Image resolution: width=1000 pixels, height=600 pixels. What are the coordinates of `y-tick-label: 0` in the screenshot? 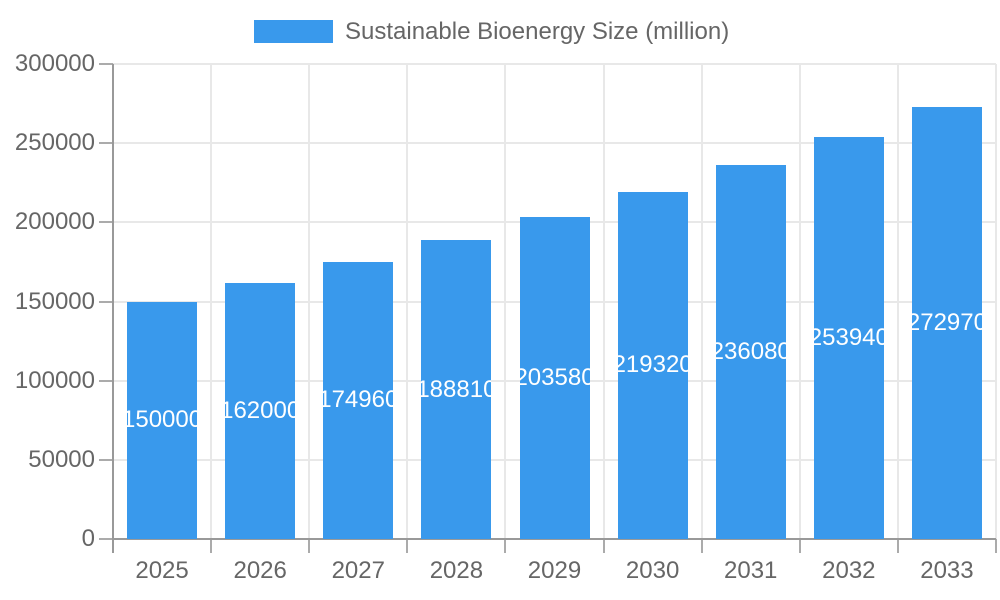 It's located at (88, 538).